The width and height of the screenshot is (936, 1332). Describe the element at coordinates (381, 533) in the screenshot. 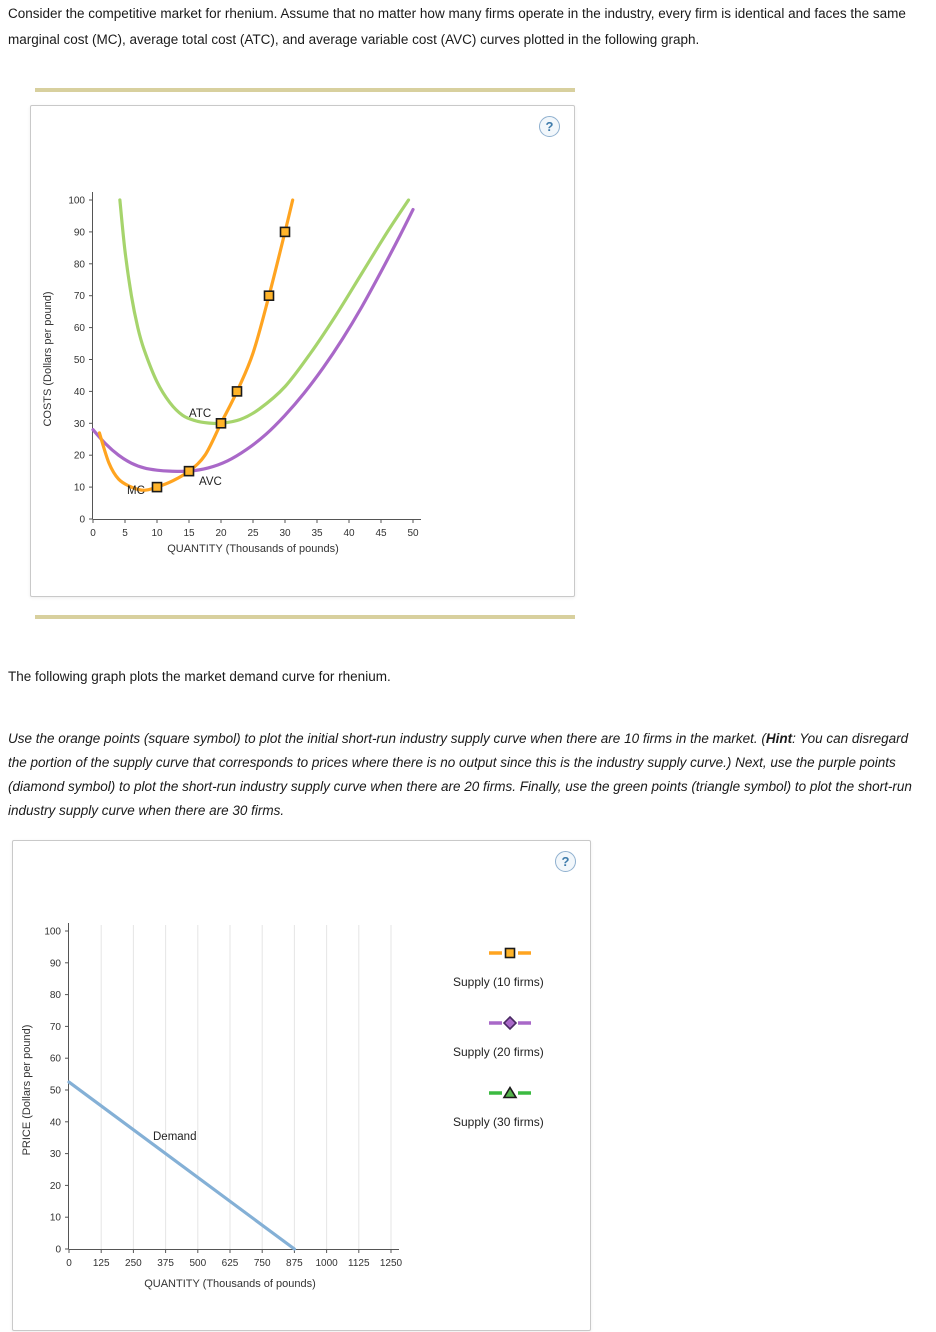

I see `svg-text: 45` at that location.